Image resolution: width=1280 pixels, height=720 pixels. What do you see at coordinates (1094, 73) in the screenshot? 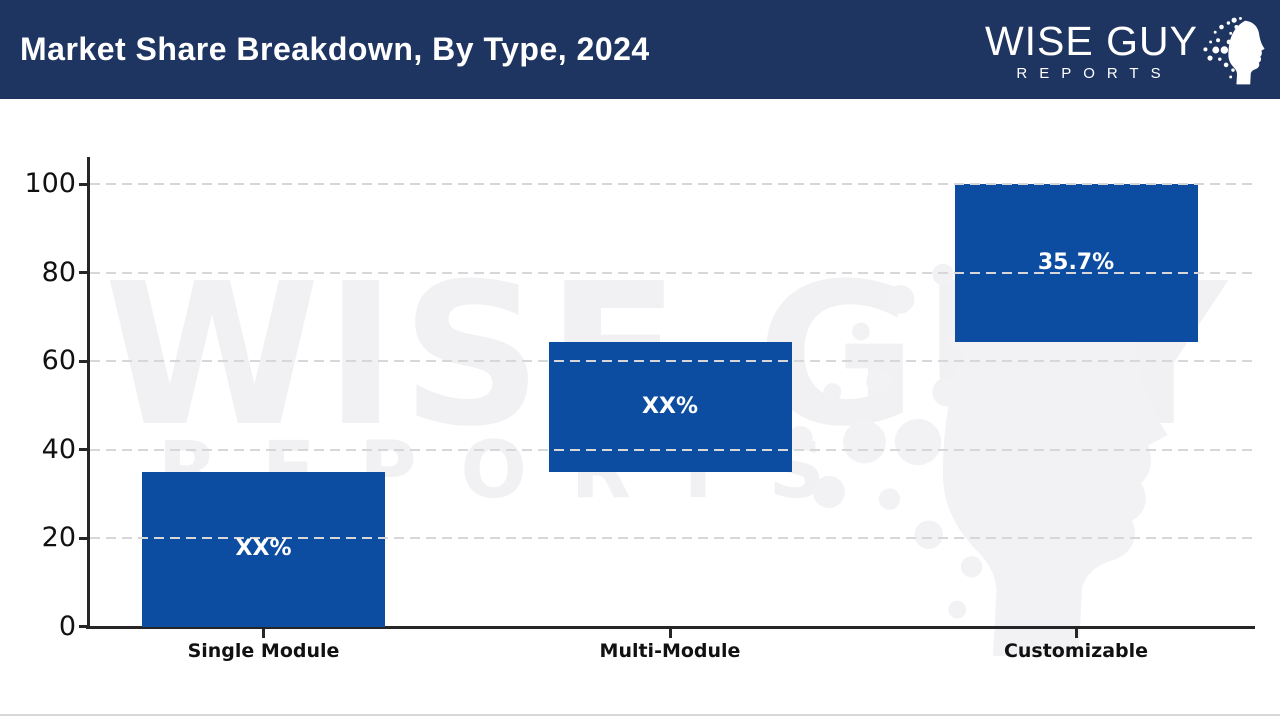
I see `brand-subtitle: REPORTS` at bounding box center [1094, 73].